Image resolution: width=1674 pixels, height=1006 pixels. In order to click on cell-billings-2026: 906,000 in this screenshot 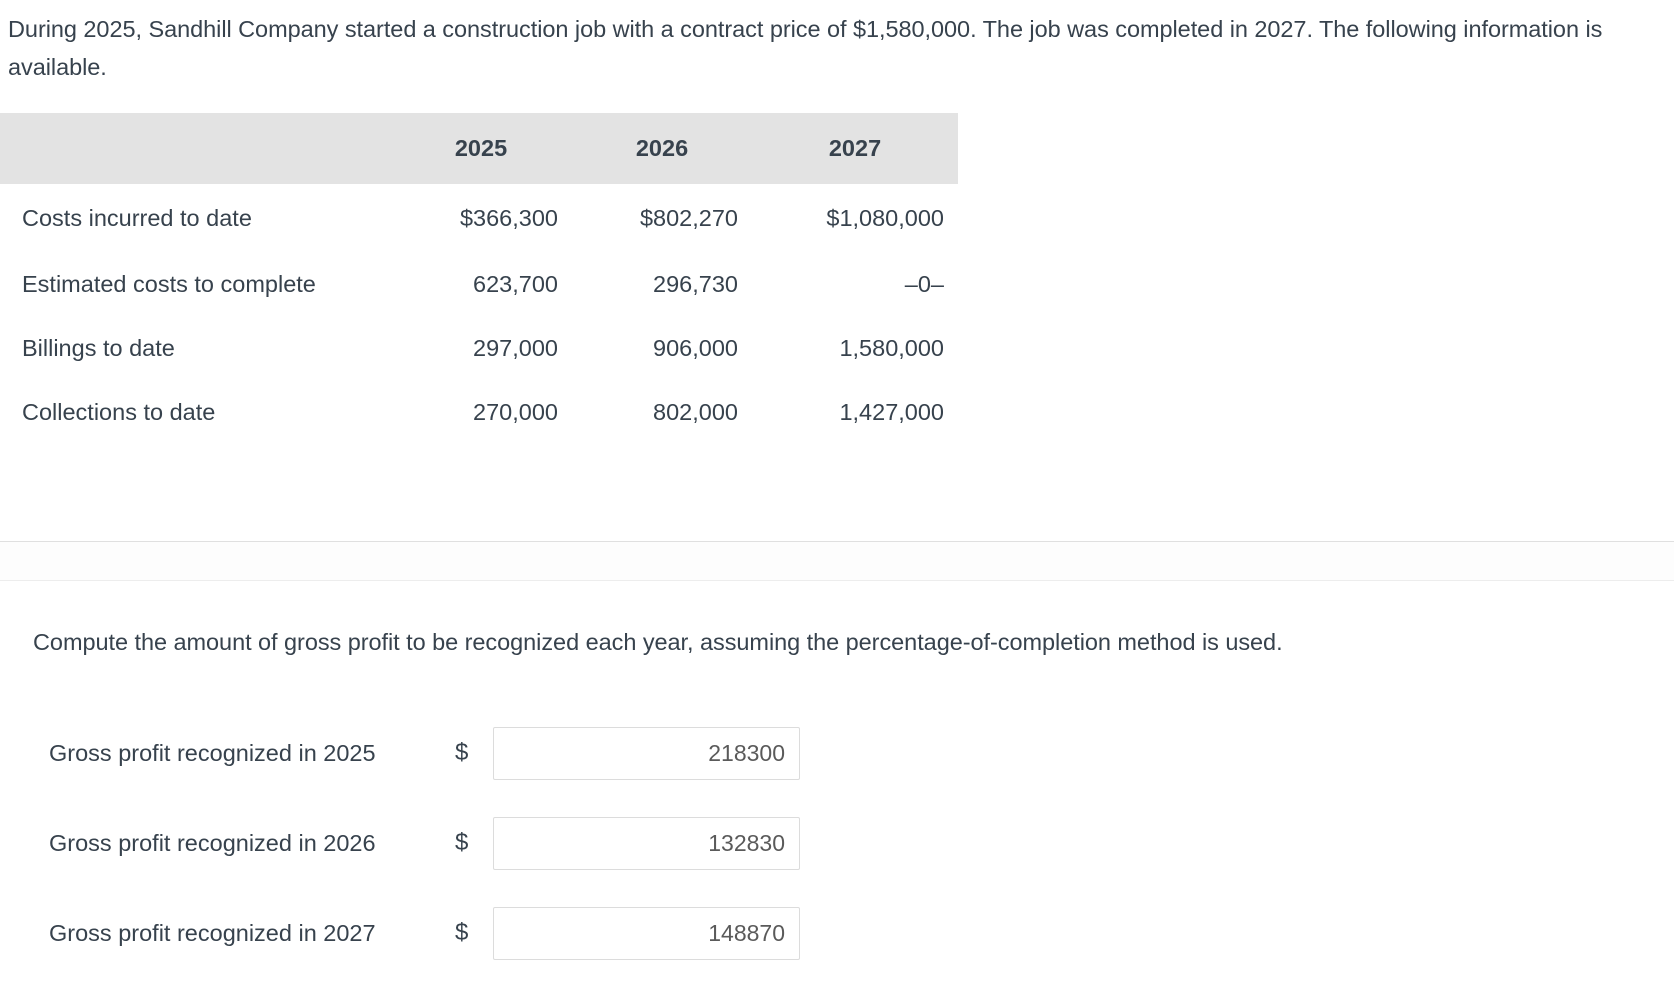, I will do `click(695, 347)`.